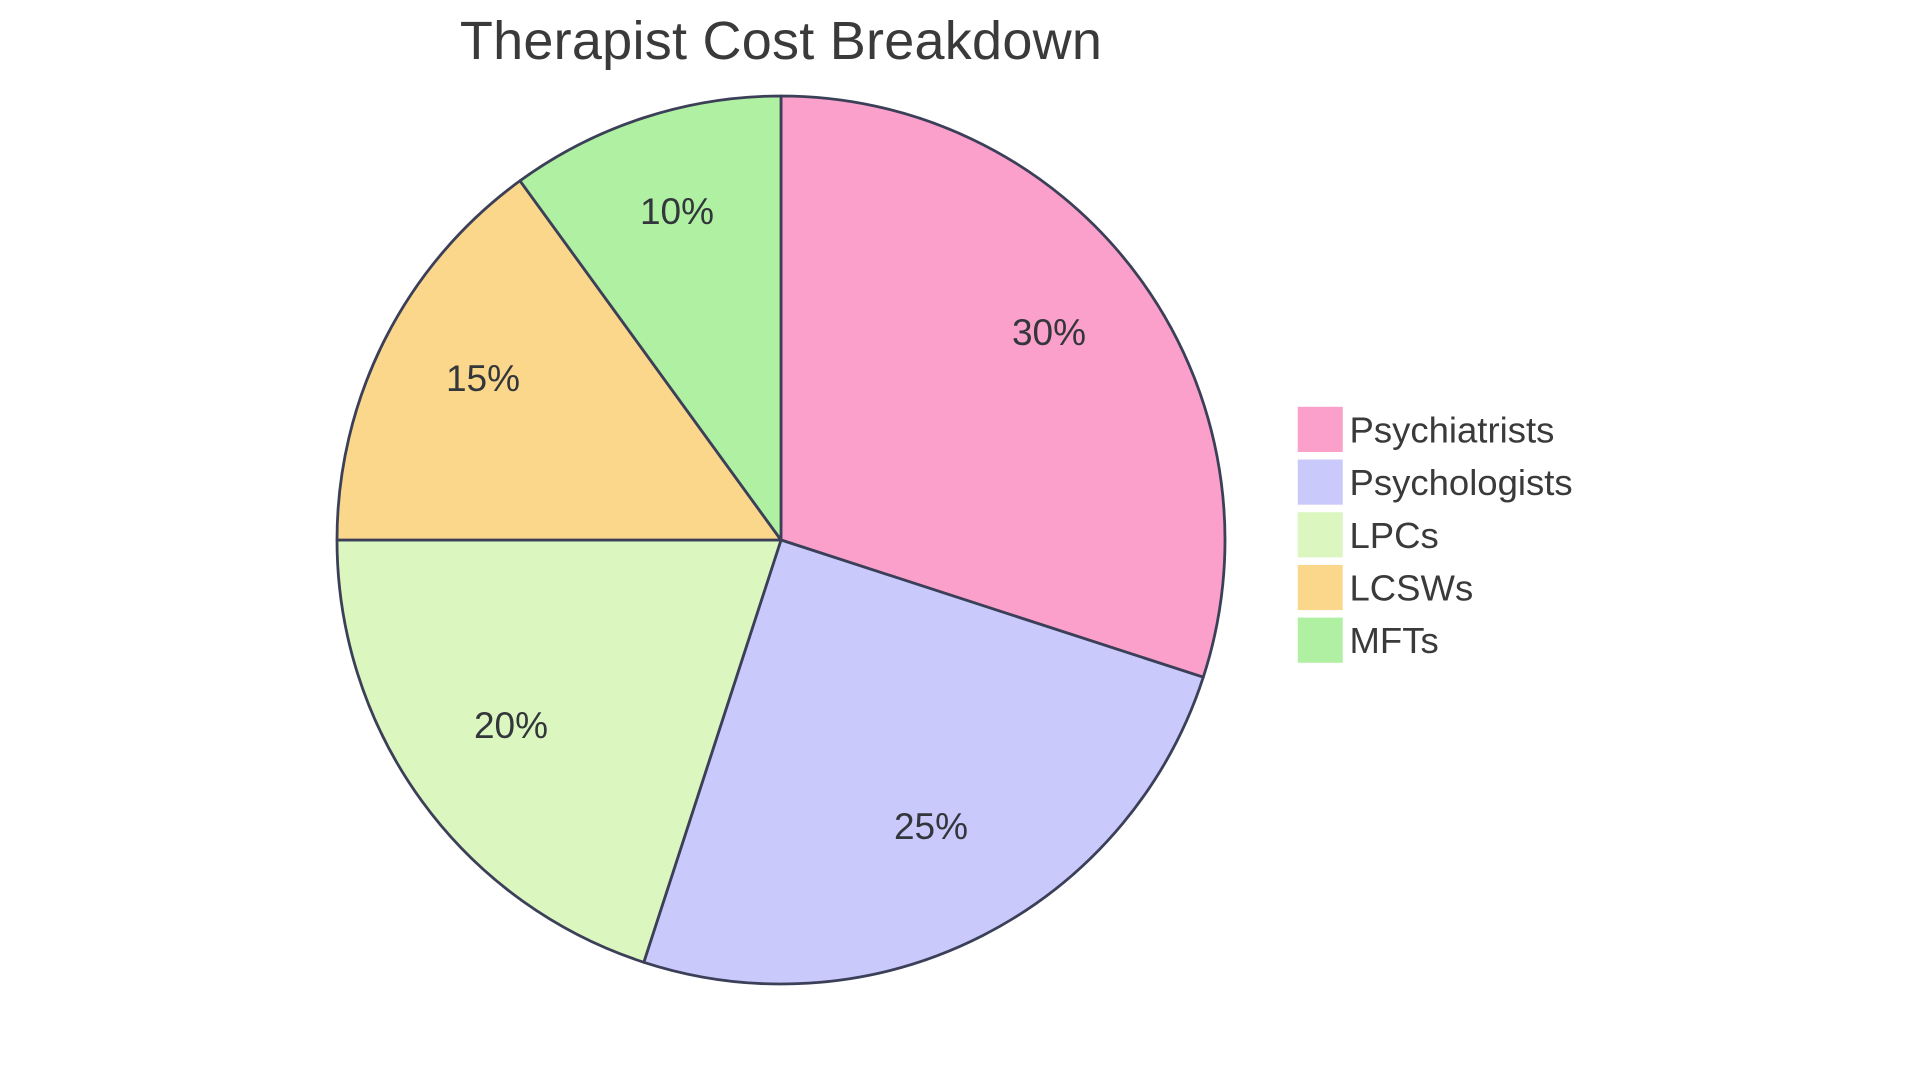 Image resolution: width=1920 pixels, height=1088 pixels. Describe the element at coordinates (1452, 429) in the screenshot. I see `svg-text: Psychiatrists` at that location.